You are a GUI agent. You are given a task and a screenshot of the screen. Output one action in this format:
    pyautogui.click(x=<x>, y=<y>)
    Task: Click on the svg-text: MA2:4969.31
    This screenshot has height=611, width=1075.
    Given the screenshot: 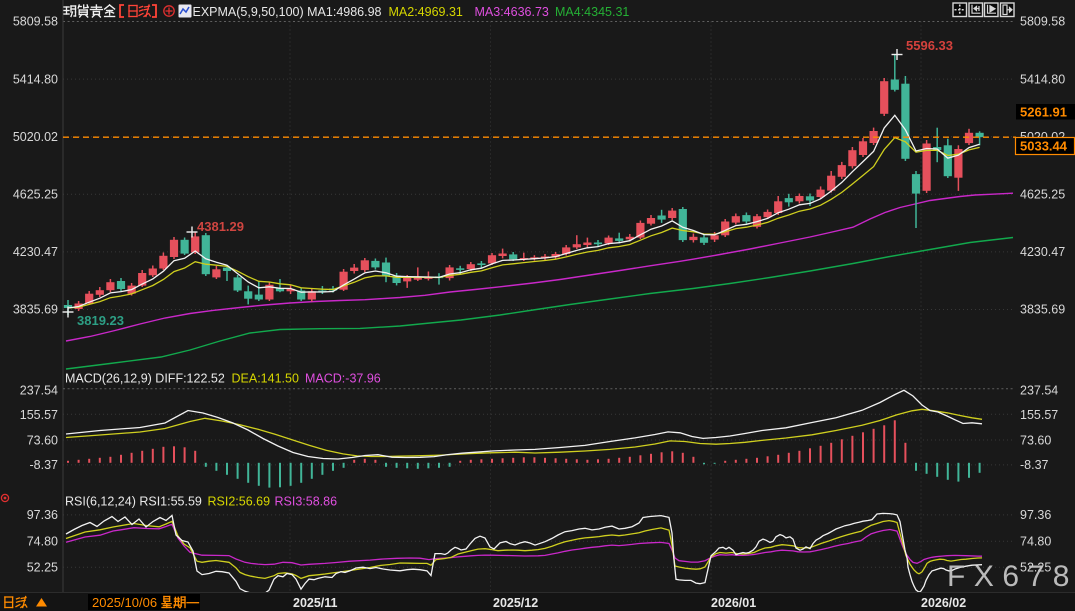 What is the action you would take?
    pyautogui.click(x=426, y=12)
    